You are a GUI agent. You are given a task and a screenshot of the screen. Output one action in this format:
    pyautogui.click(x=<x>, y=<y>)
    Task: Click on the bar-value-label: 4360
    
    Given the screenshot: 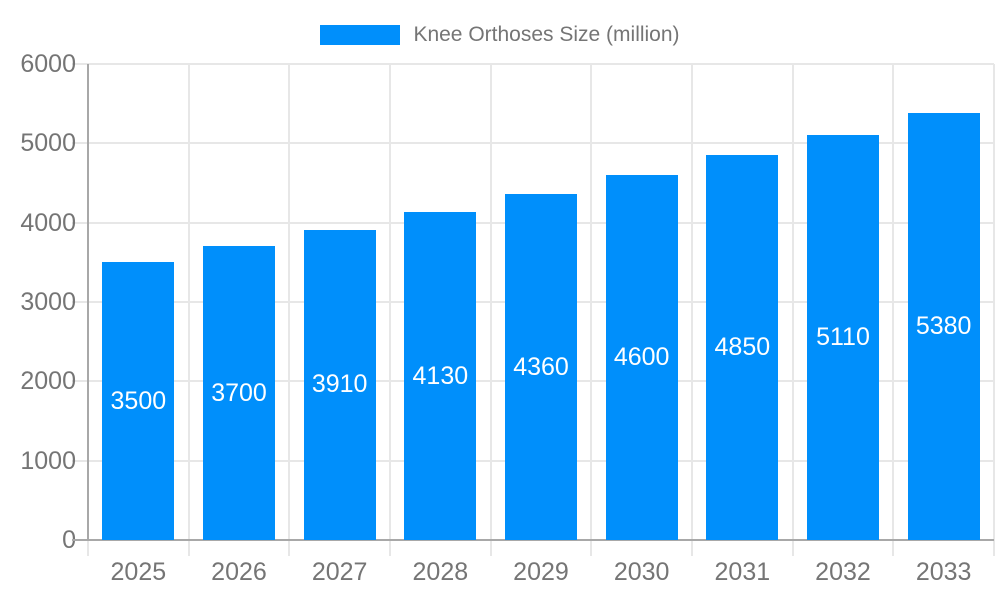 What is the action you would take?
    pyautogui.click(x=541, y=366)
    